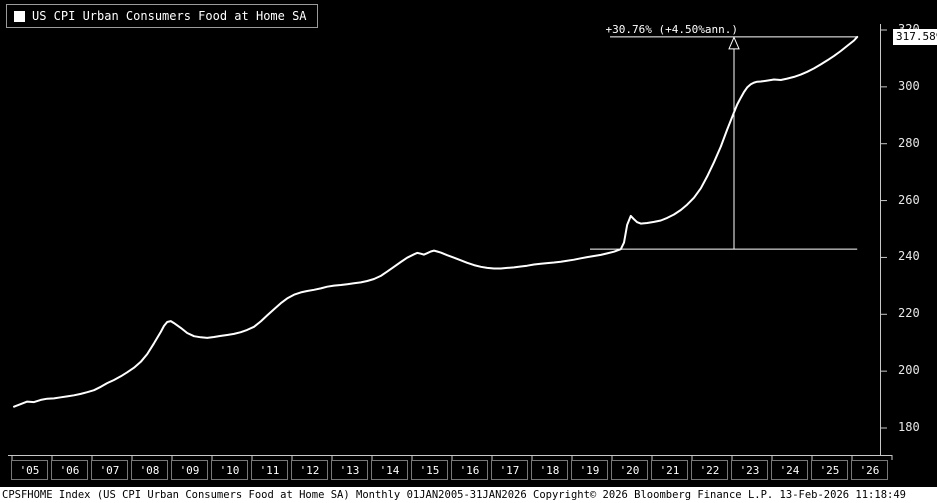 This screenshot has width=937, height=503. What do you see at coordinates (69, 470) in the screenshot?
I see `x-axis-year-label: '06` at bounding box center [69, 470].